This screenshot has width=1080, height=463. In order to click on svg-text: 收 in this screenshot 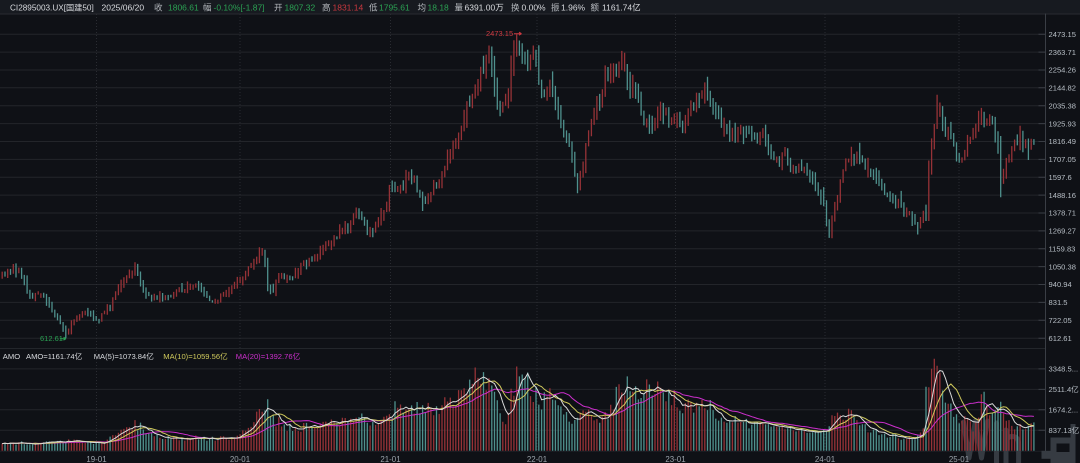, I will do `click(158, 7)`.